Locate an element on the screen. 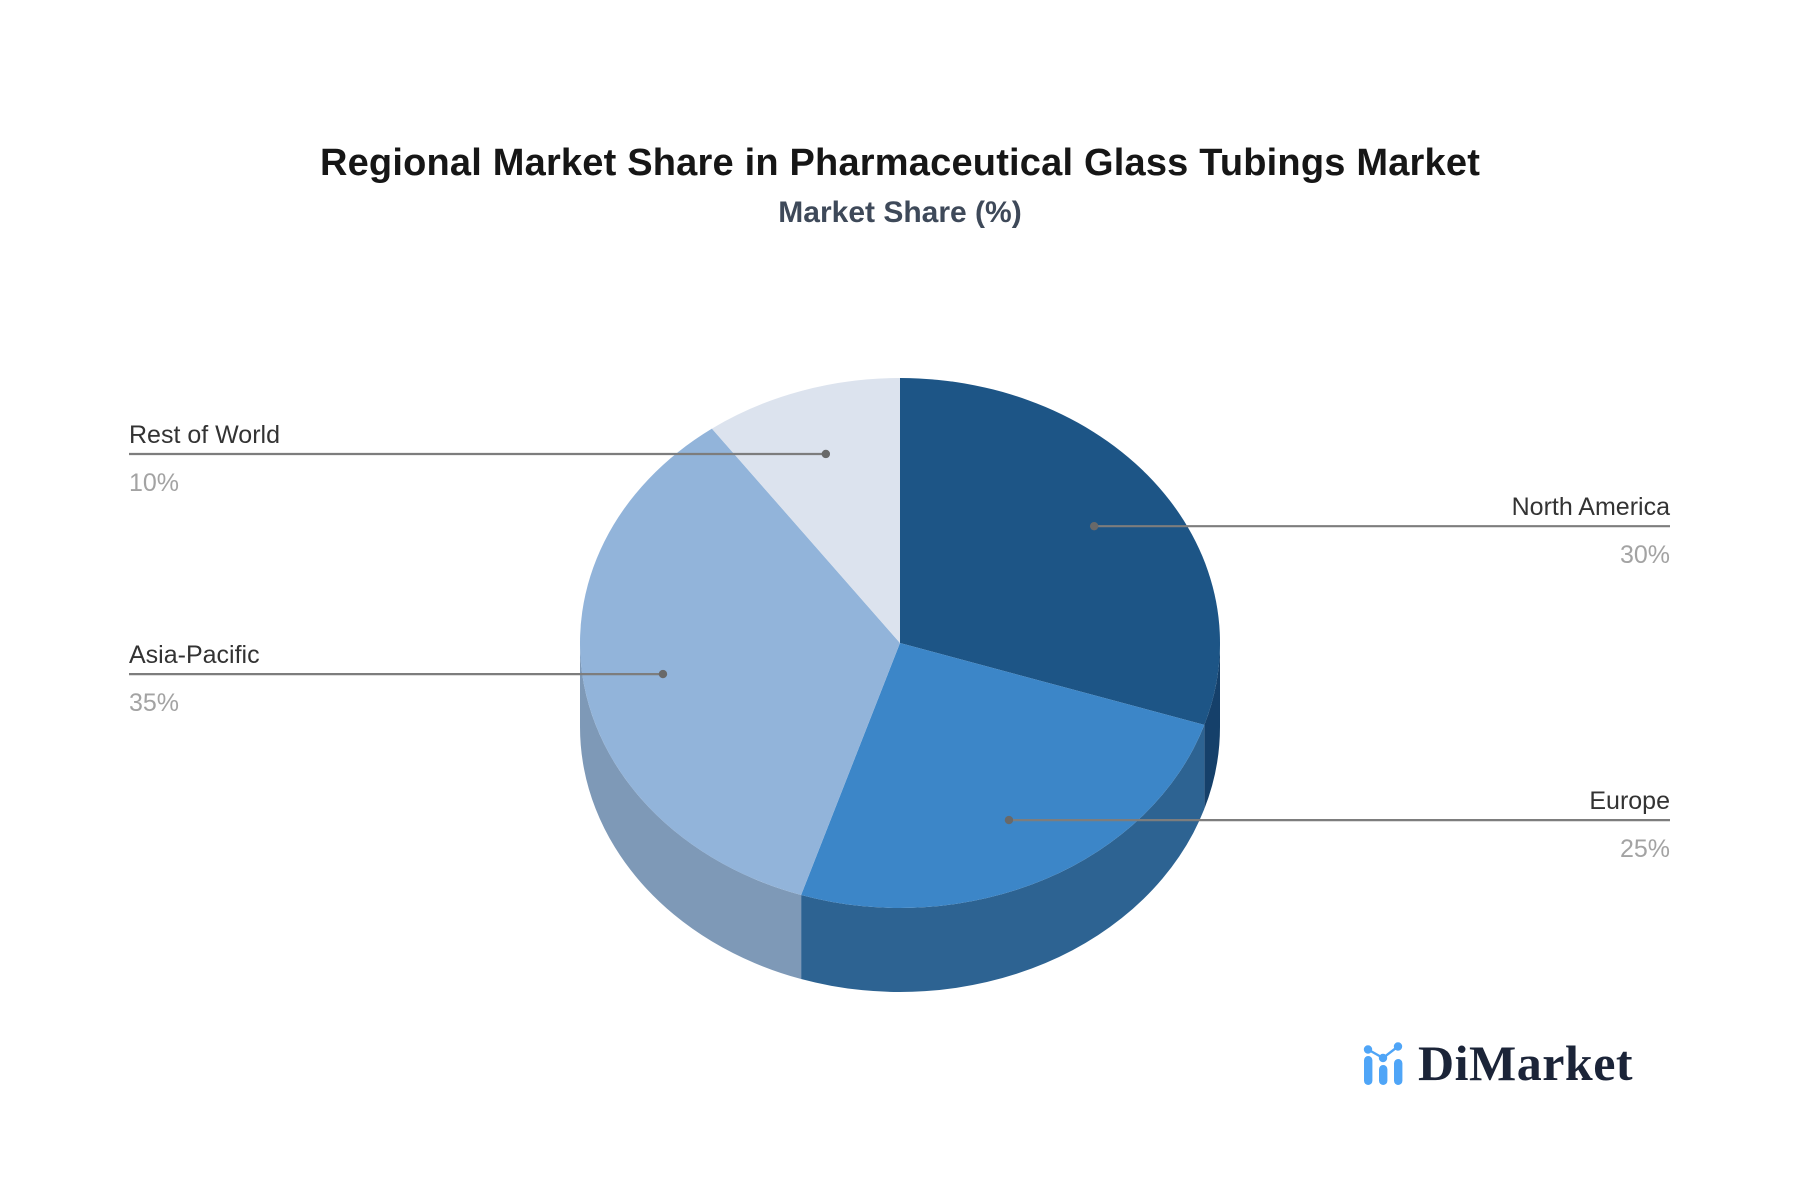 This screenshot has width=1800, height=1196. callout-value-north-america: 30% is located at coordinates (1645, 555).